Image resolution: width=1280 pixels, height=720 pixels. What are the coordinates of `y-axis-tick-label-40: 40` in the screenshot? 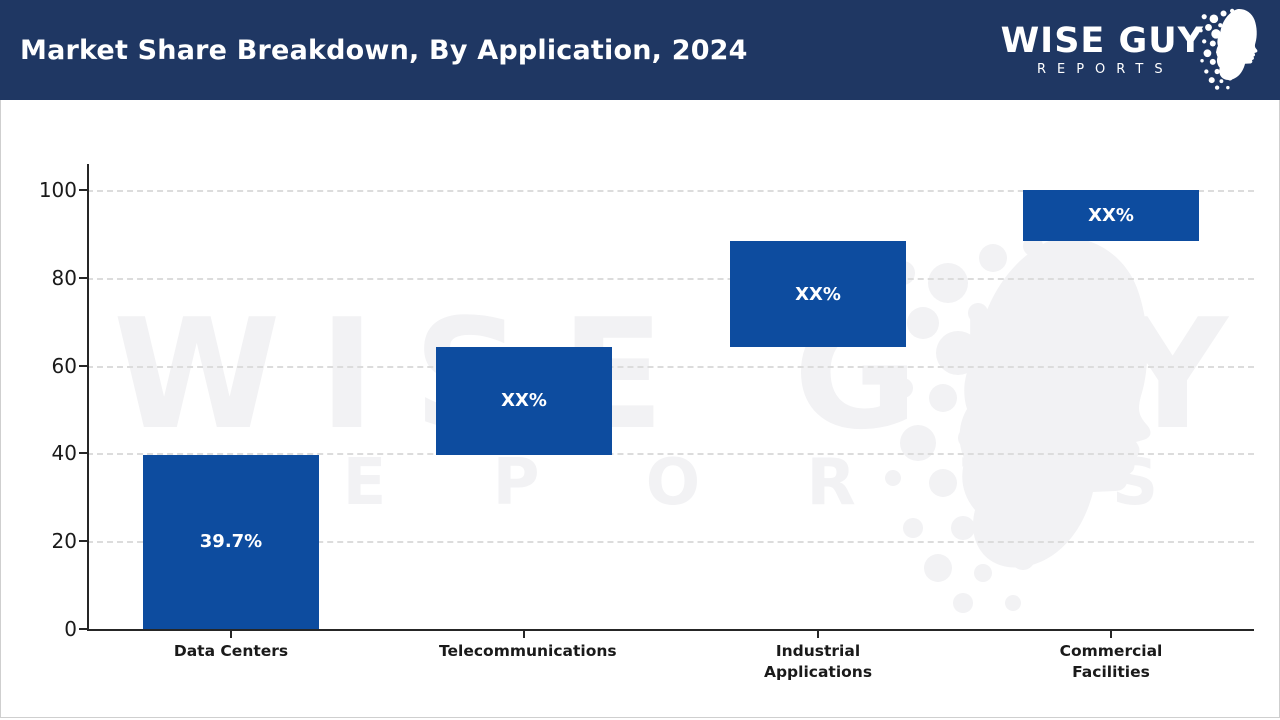 It's located at (64, 453).